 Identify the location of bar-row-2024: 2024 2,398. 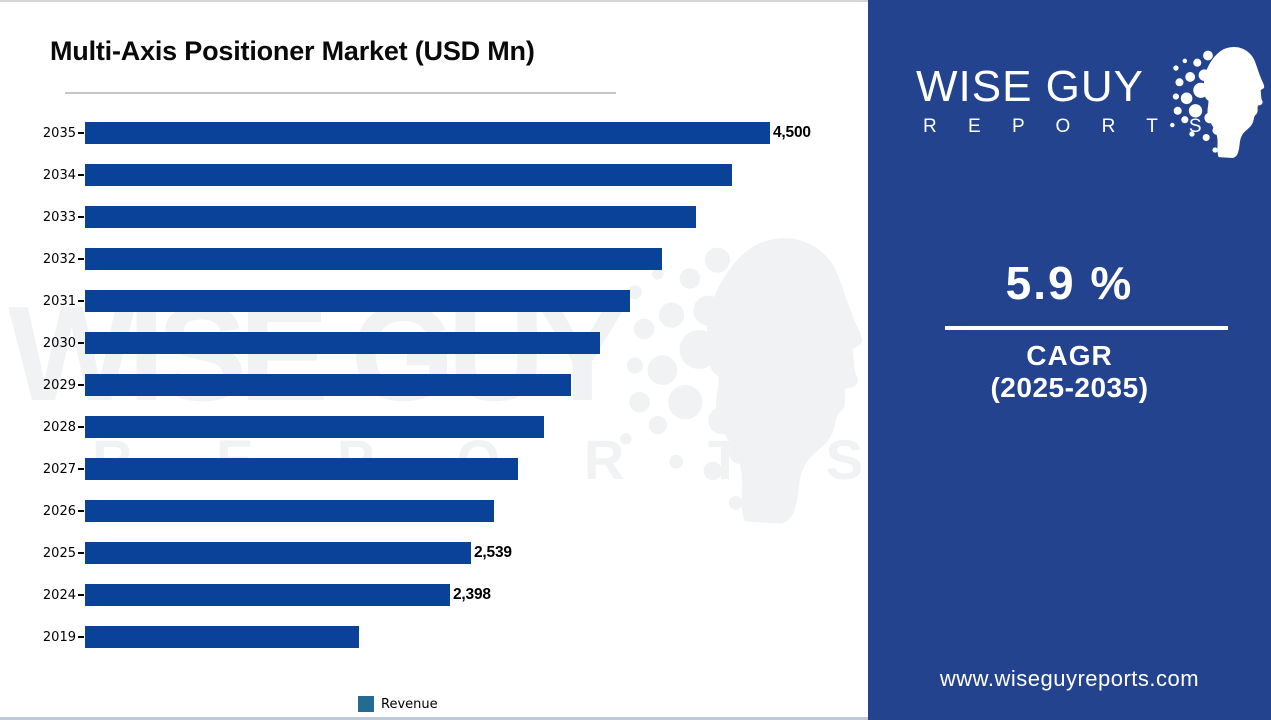
(265, 595).